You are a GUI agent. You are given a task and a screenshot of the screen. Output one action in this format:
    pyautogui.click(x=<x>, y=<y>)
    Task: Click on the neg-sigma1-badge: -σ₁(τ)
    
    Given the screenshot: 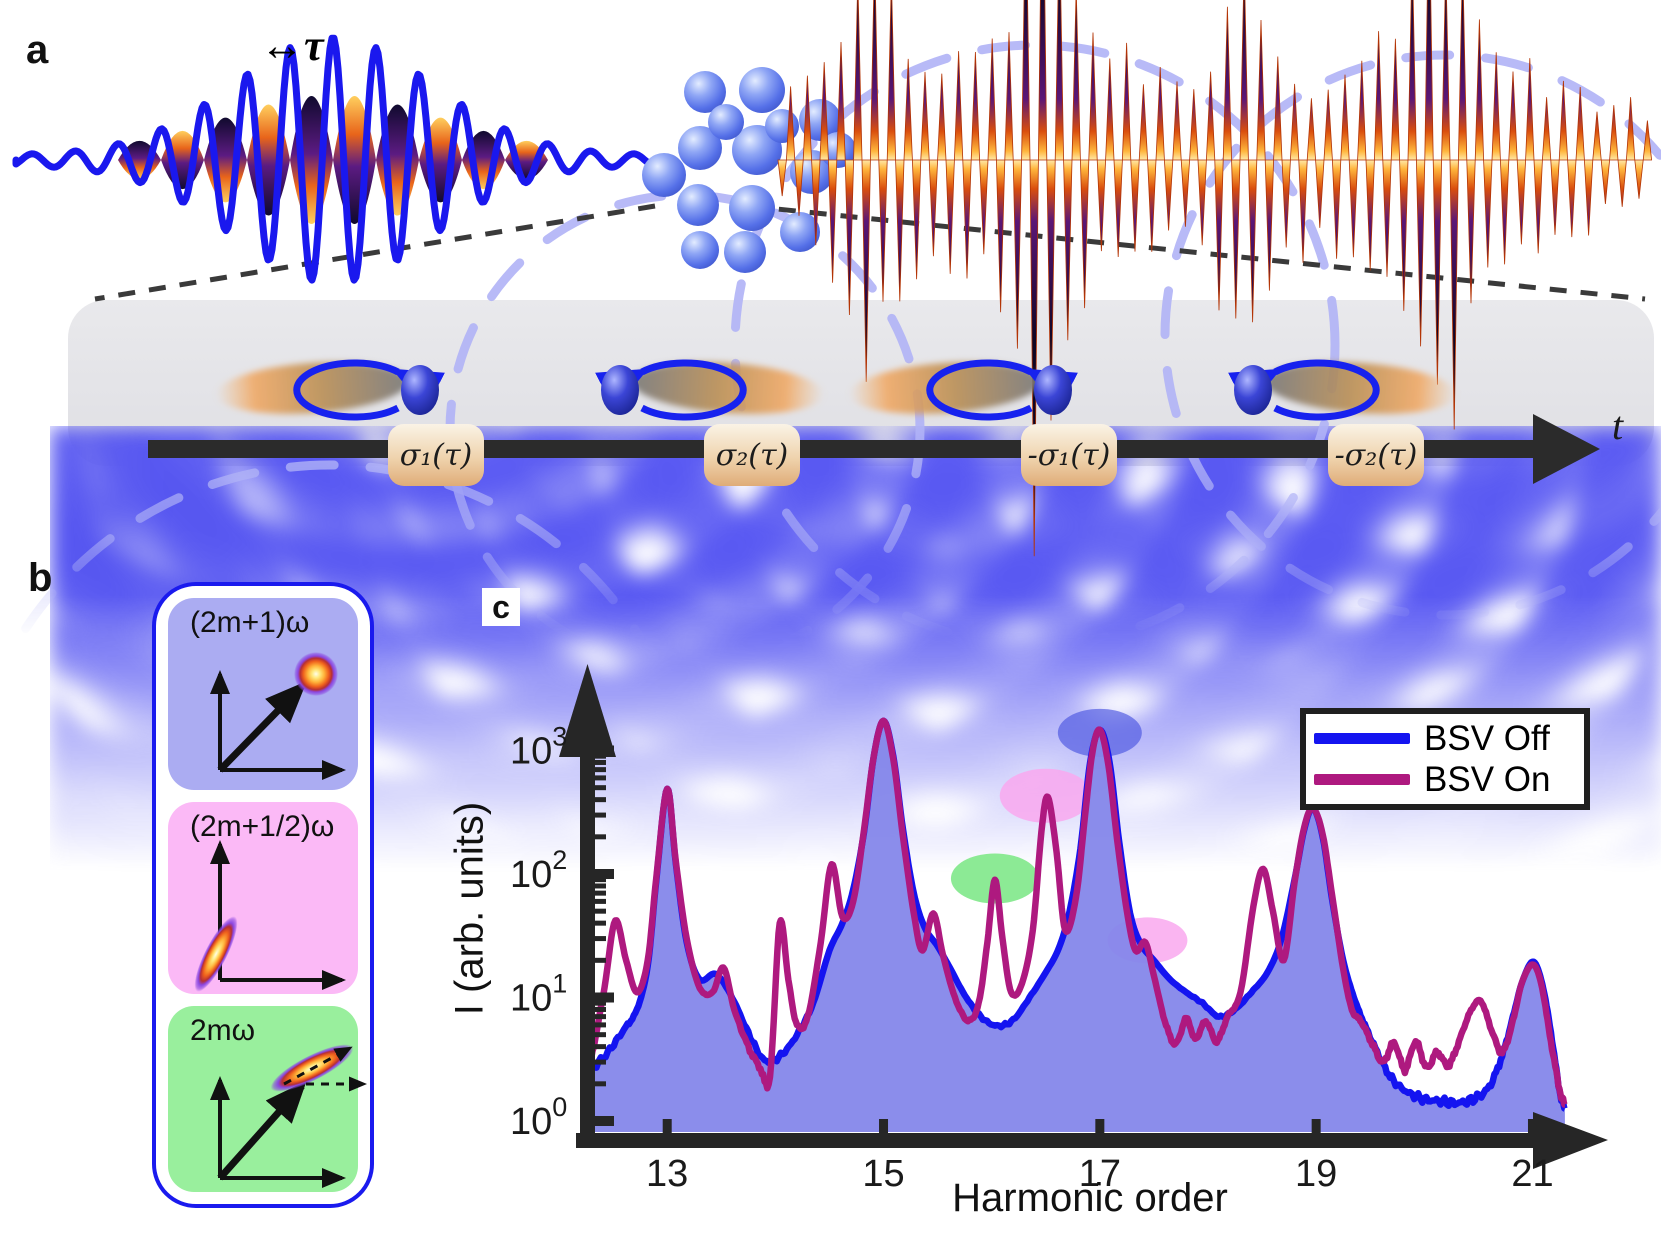 What is the action you would take?
    pyautogui.click(x=1069, y=455)
    